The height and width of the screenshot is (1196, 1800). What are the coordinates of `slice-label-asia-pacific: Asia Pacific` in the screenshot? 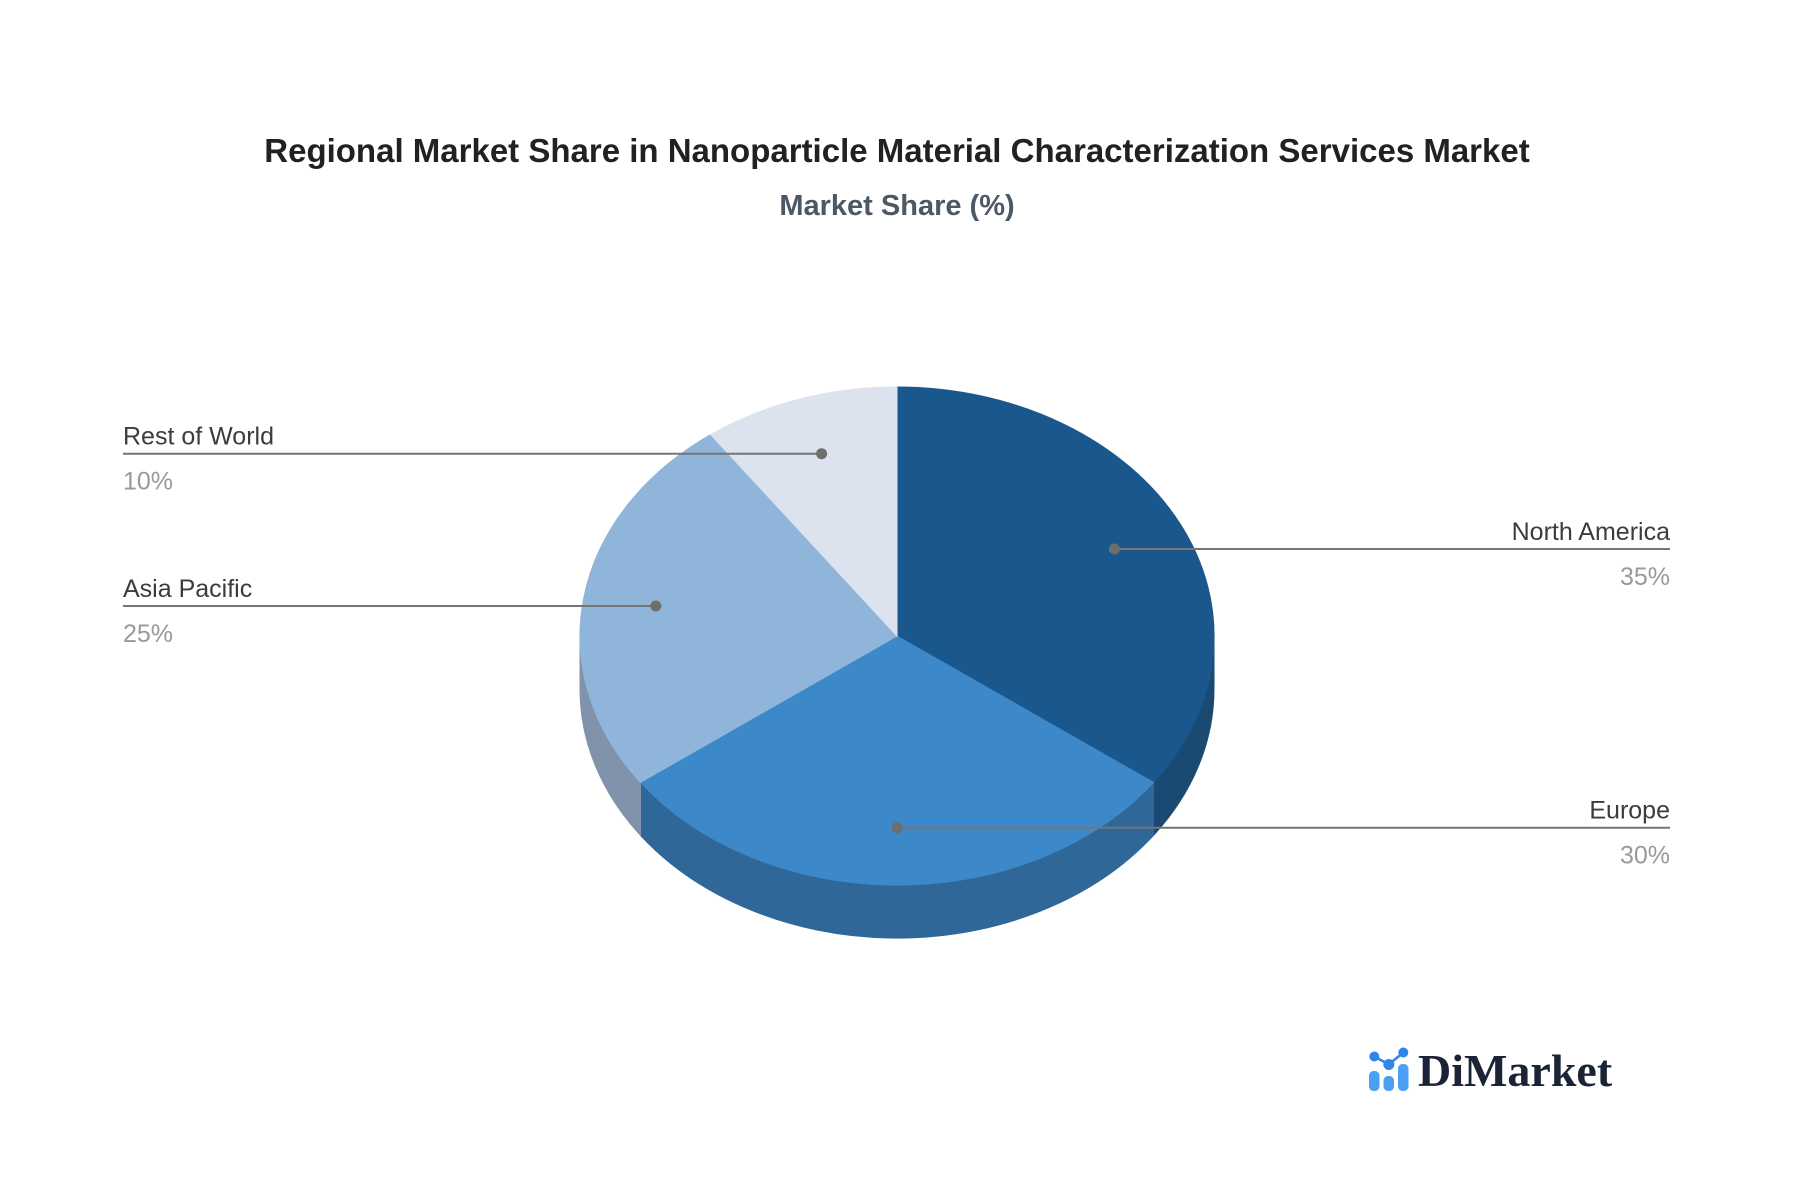 It's located at (187, 589).